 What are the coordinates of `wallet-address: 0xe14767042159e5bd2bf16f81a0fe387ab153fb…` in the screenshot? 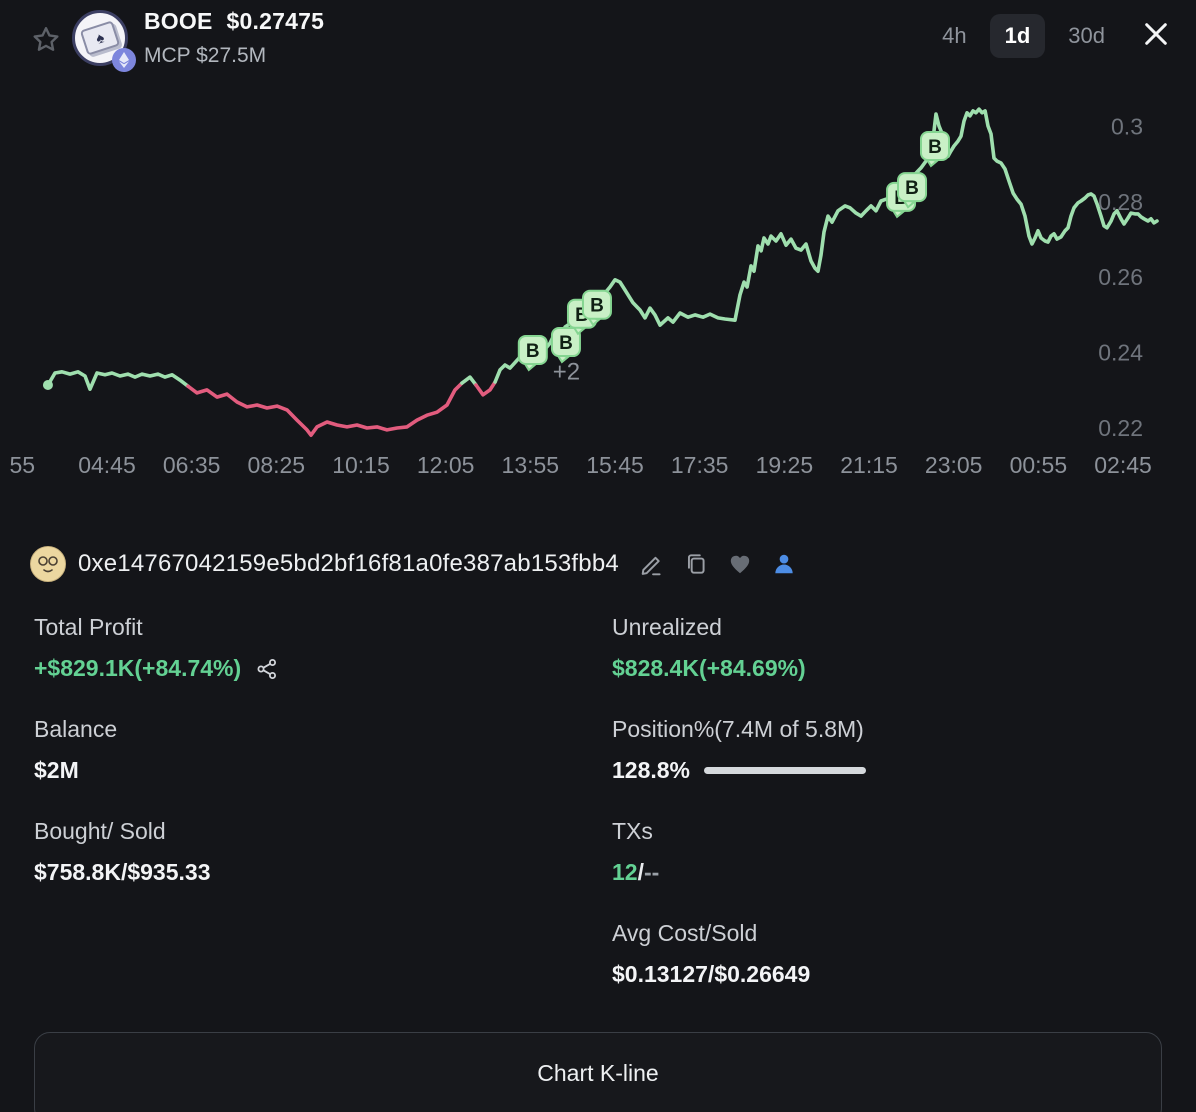 It's located at (348, 563).